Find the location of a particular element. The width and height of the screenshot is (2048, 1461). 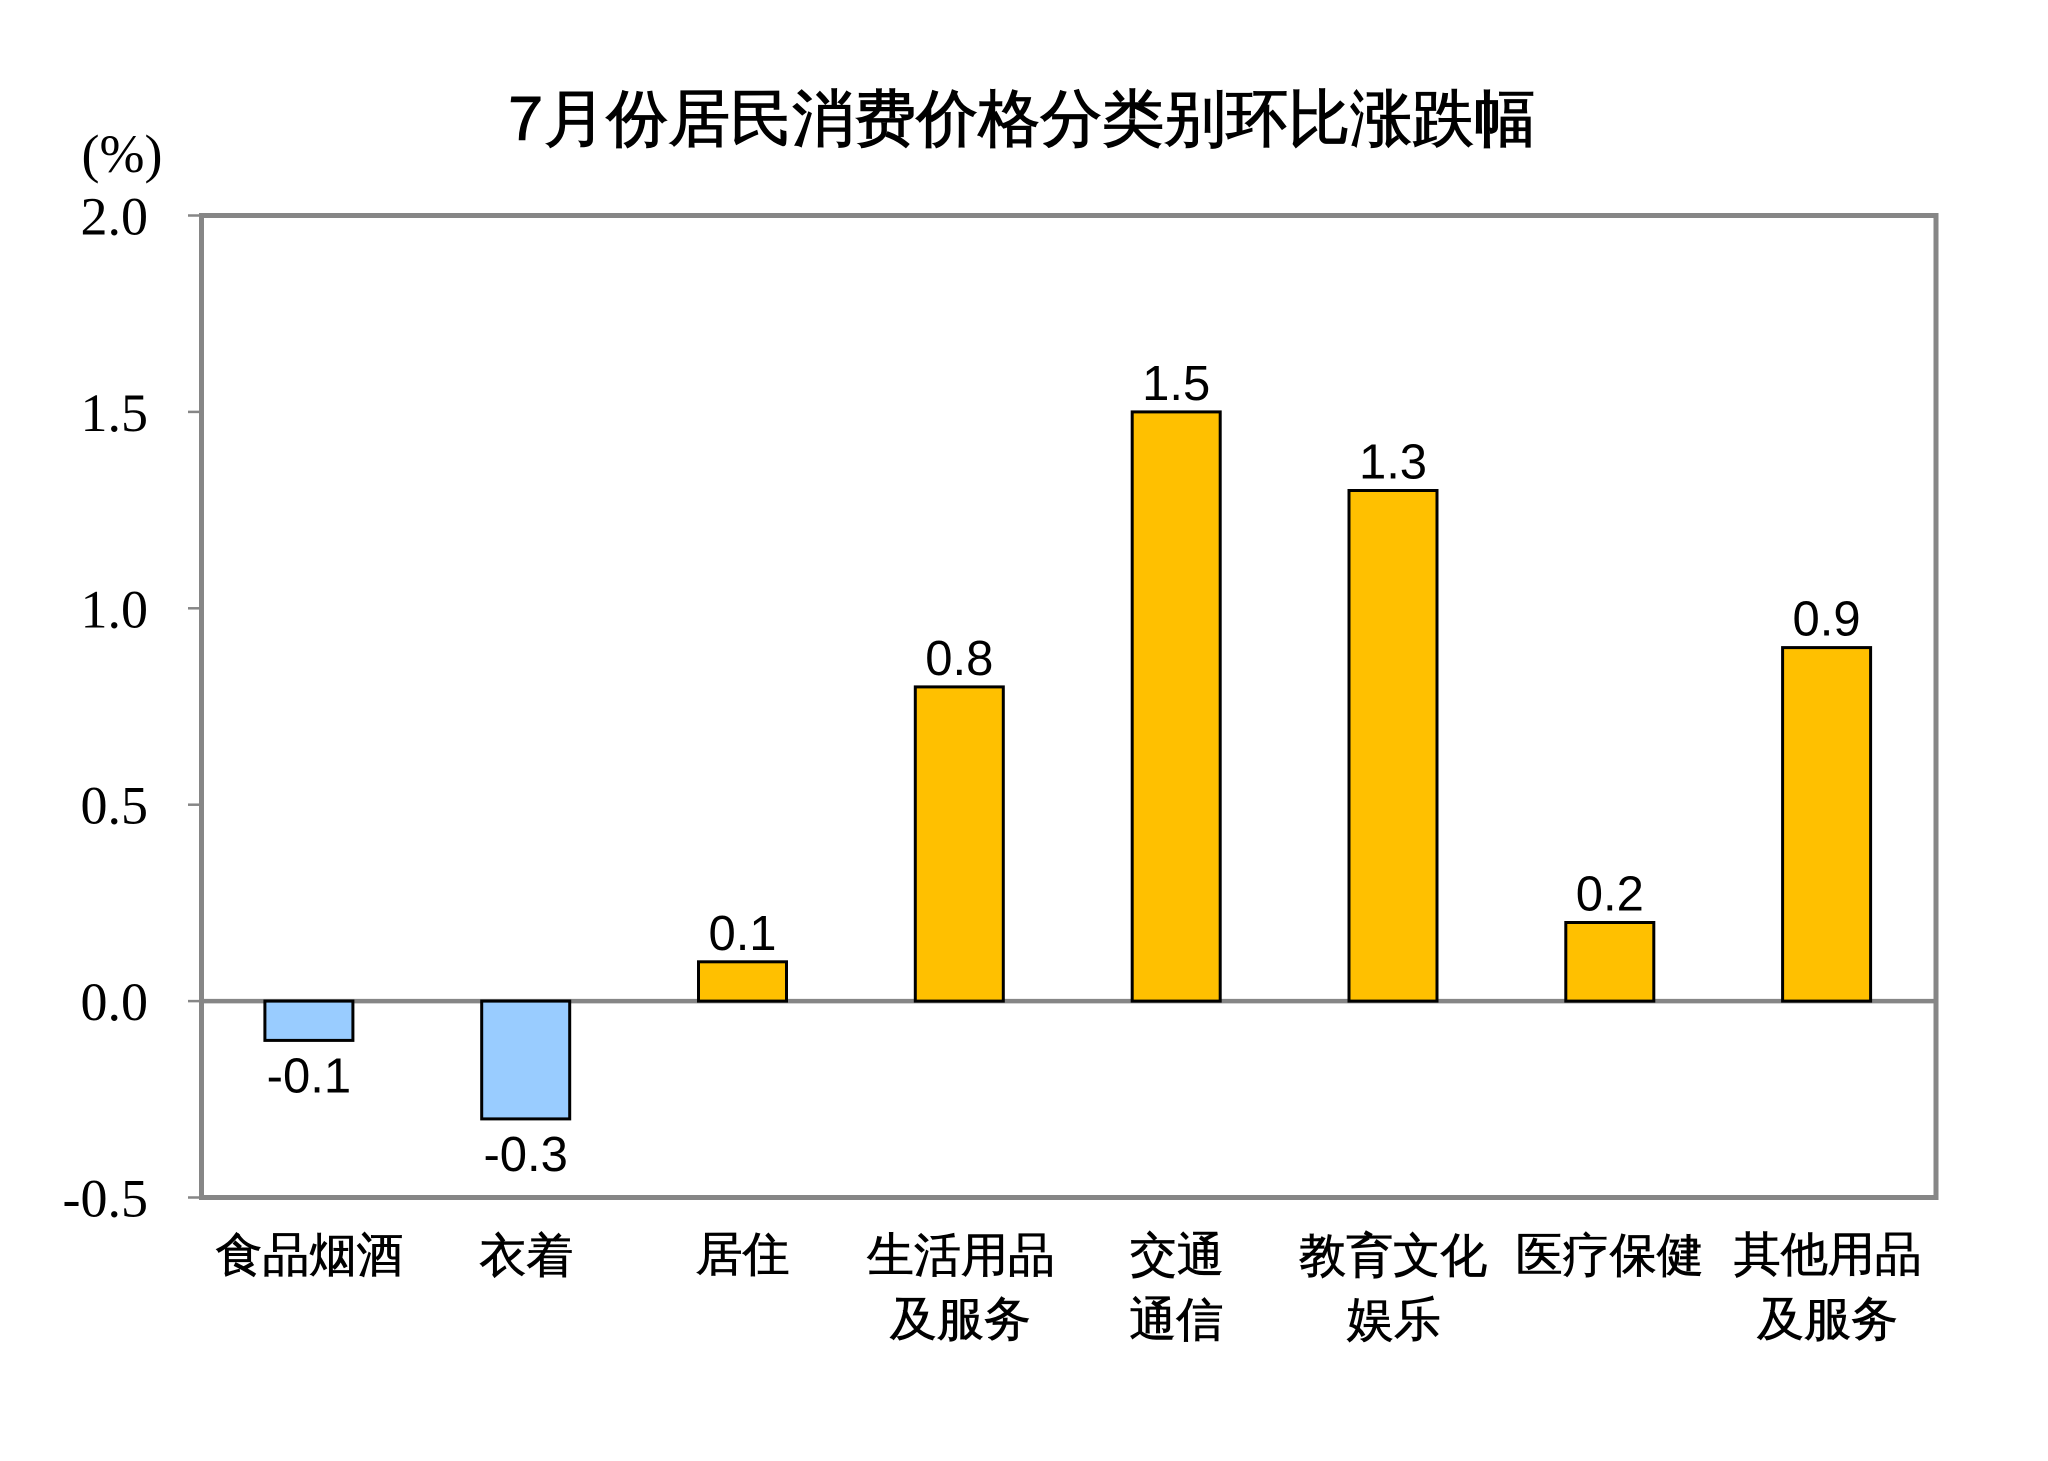

svg-text: 0.5 is located at coordinates (115, 806).